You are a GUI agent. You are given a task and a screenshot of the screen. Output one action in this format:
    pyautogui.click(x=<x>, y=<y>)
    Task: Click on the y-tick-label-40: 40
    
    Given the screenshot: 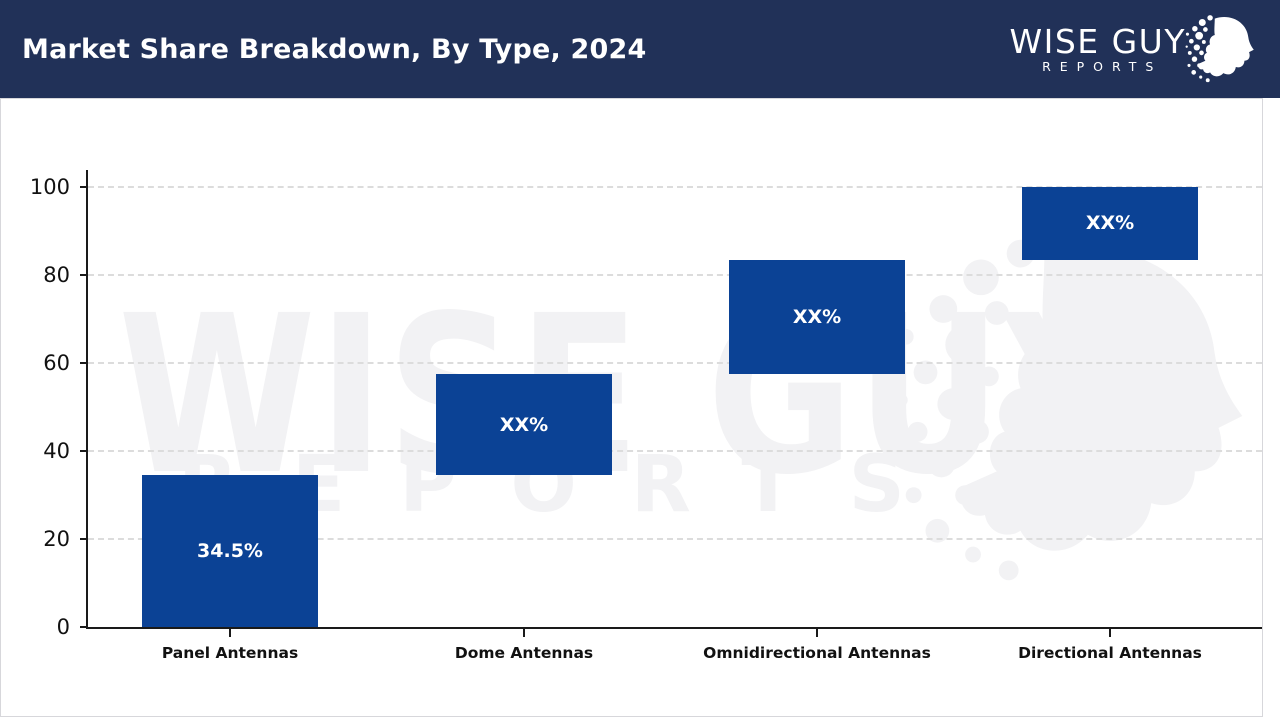 What is the action you would take?
    pyautogui.click(x=56, y=451)
    